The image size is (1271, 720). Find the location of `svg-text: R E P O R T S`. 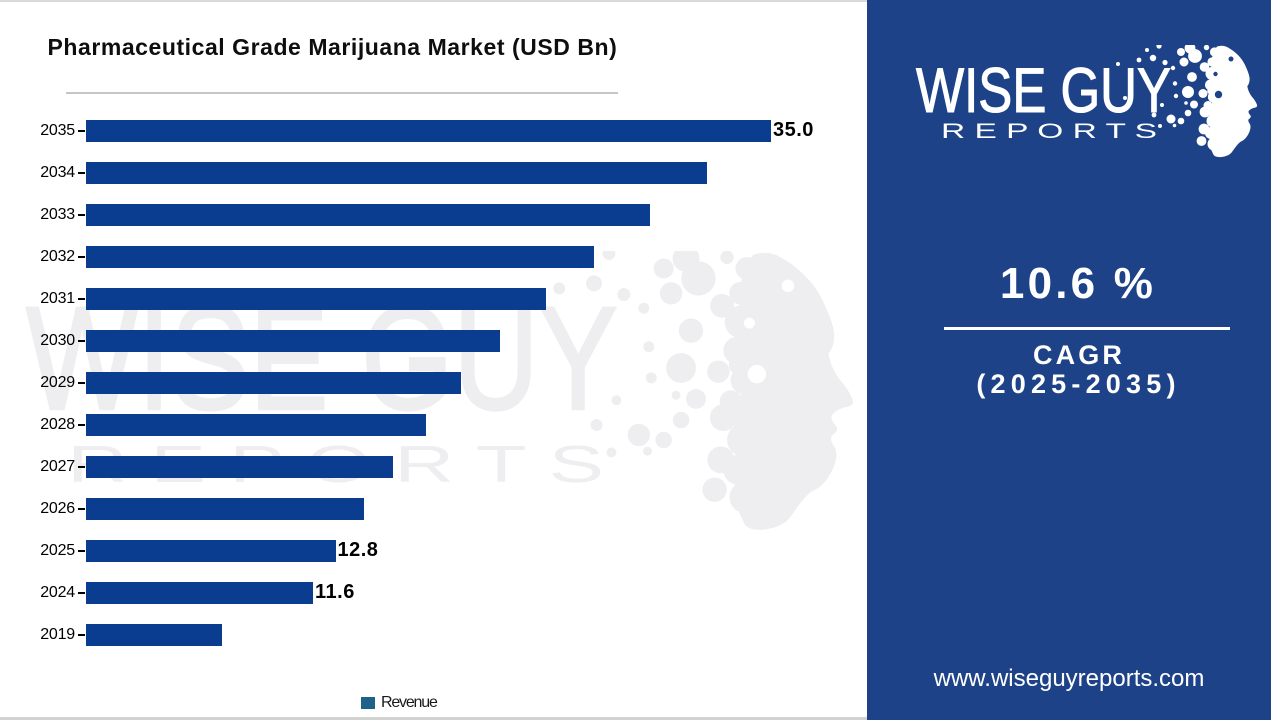

svg-text: R E P O R T S is located at coordinates (1049, 131).